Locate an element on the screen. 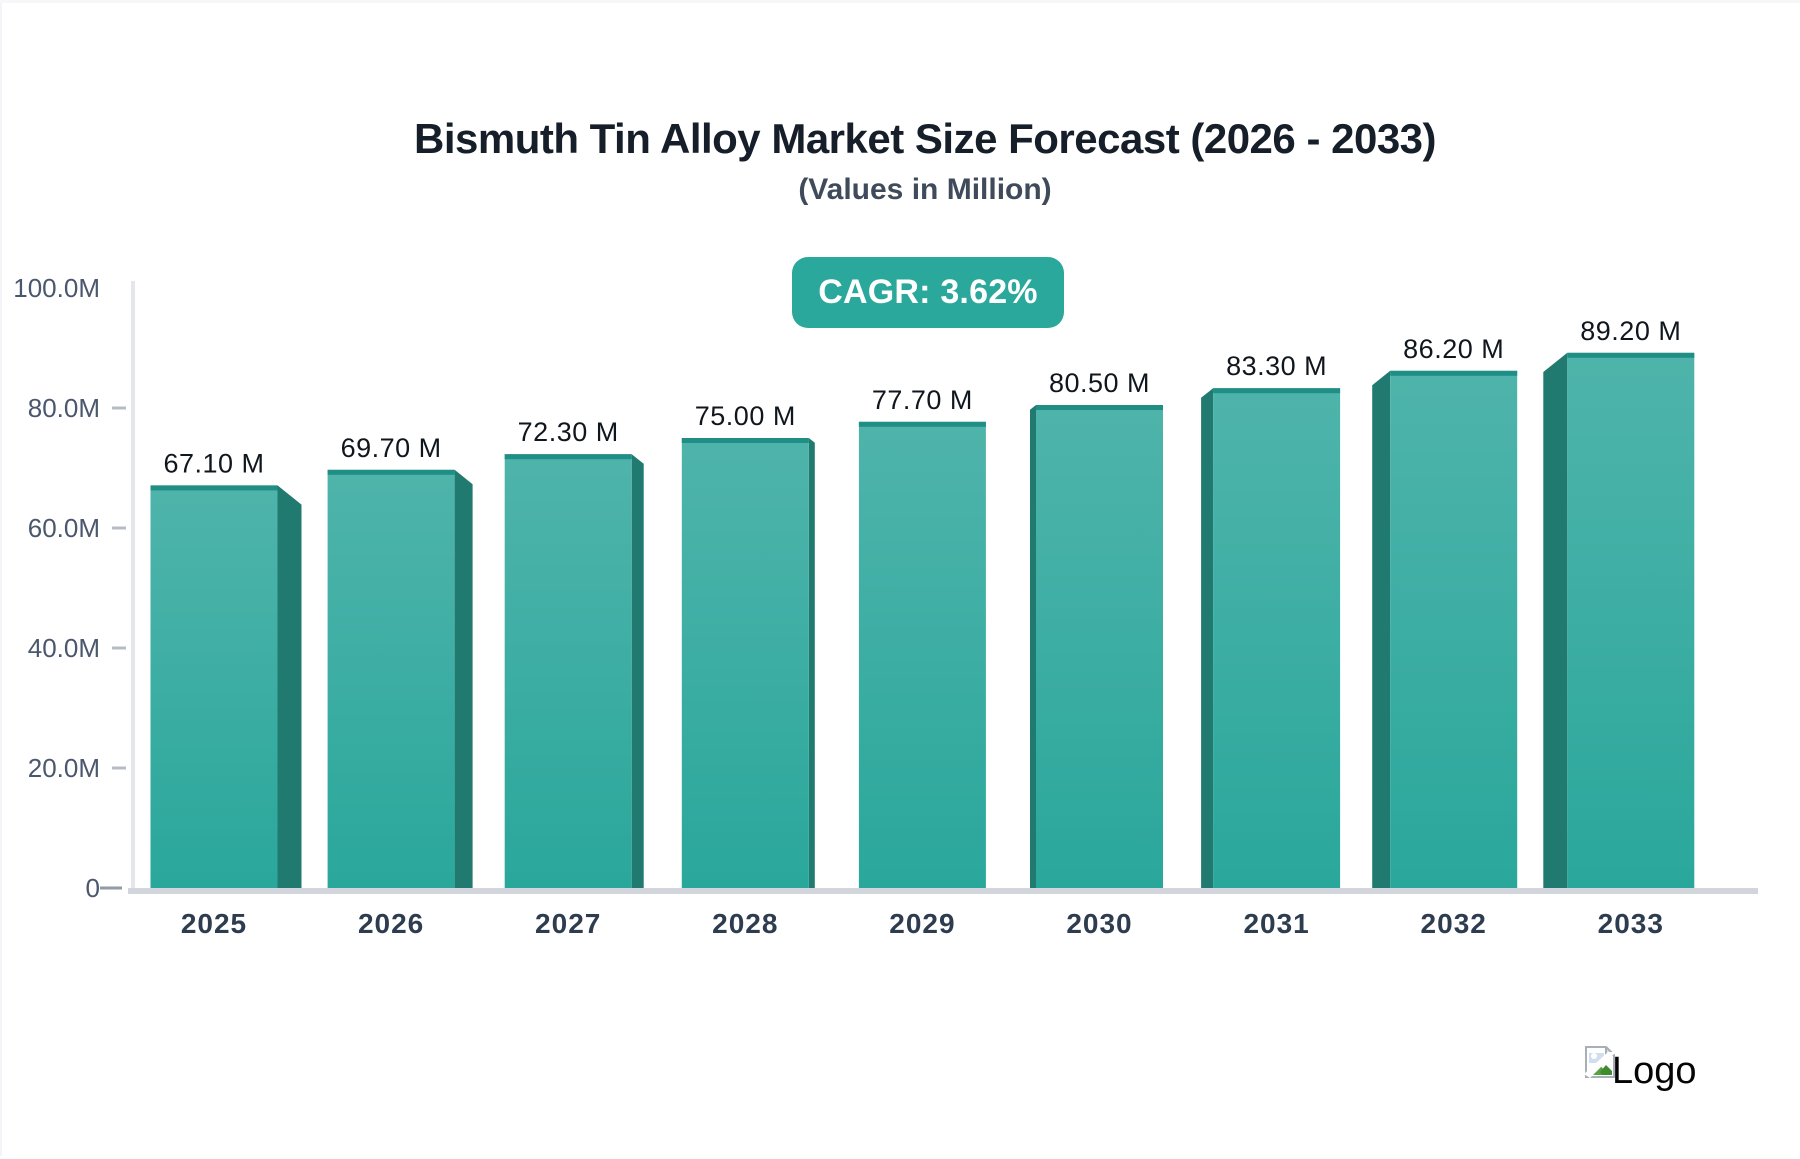 Image resolution: width=1800 pixels, height=1159 pixels. bar-value-label: 80.50 M is located at coordinates (1099, 383).